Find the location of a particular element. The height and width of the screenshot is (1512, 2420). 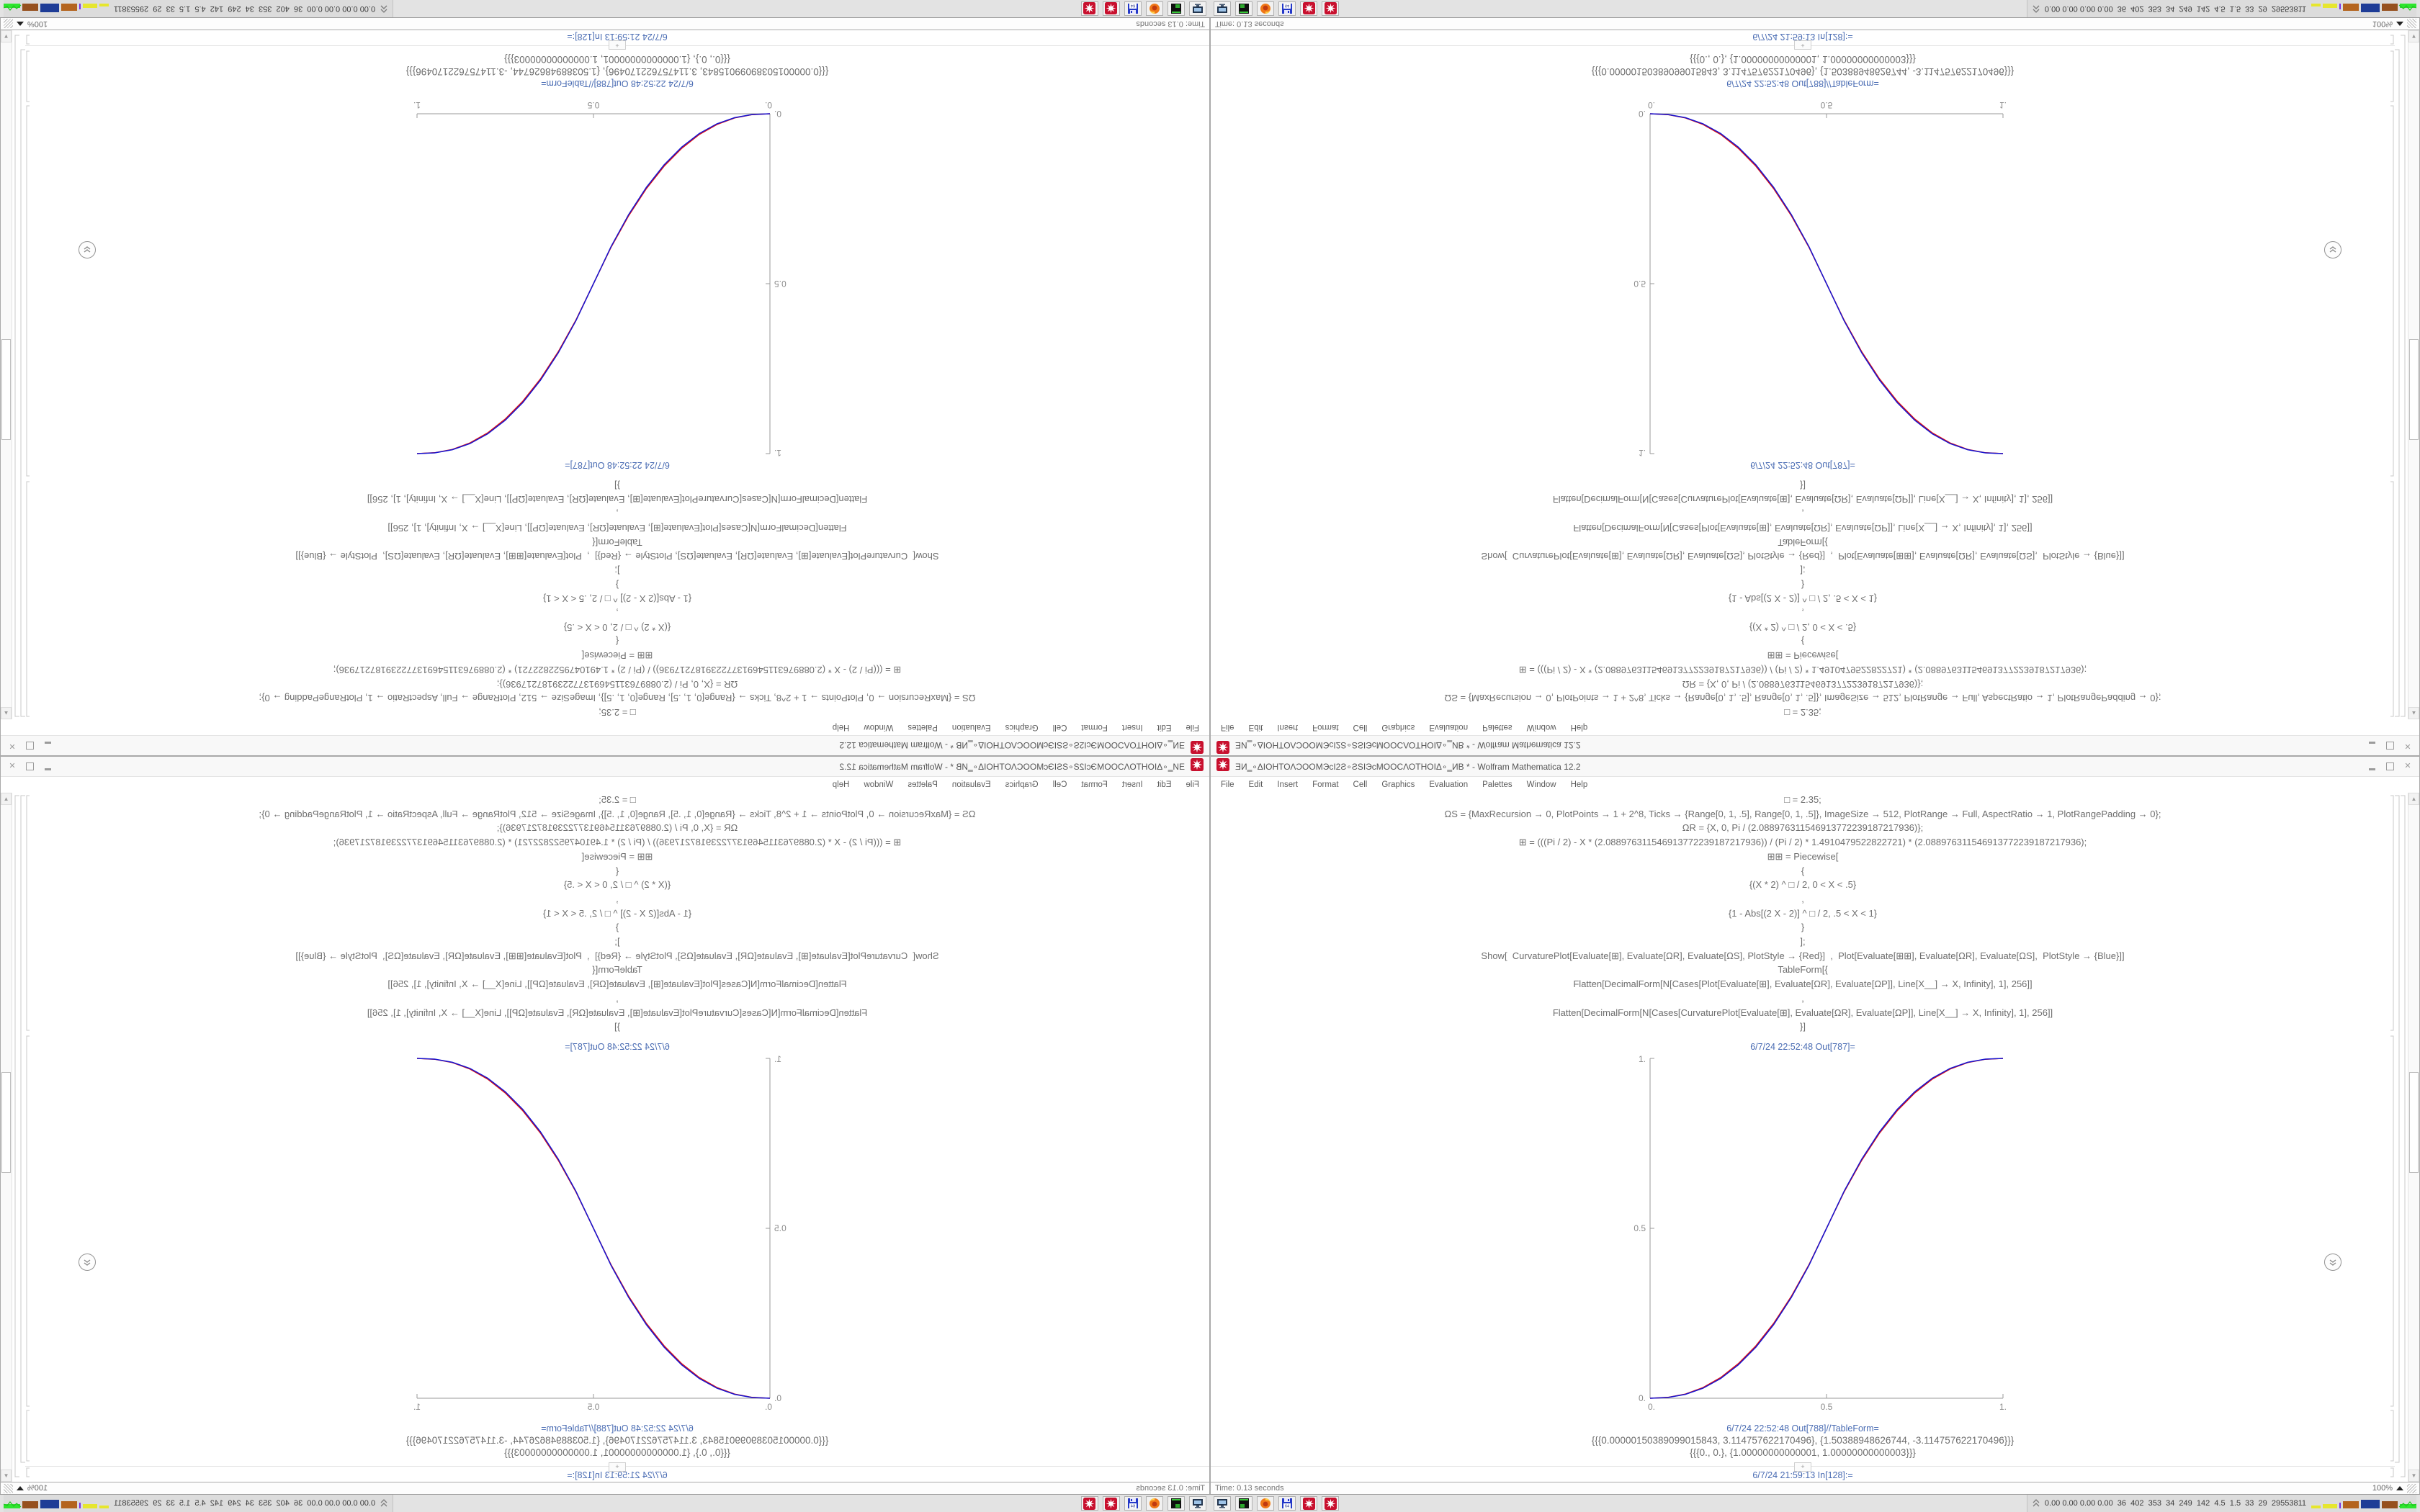

menu-item-help: Help is located at coordinates (1579, 784).